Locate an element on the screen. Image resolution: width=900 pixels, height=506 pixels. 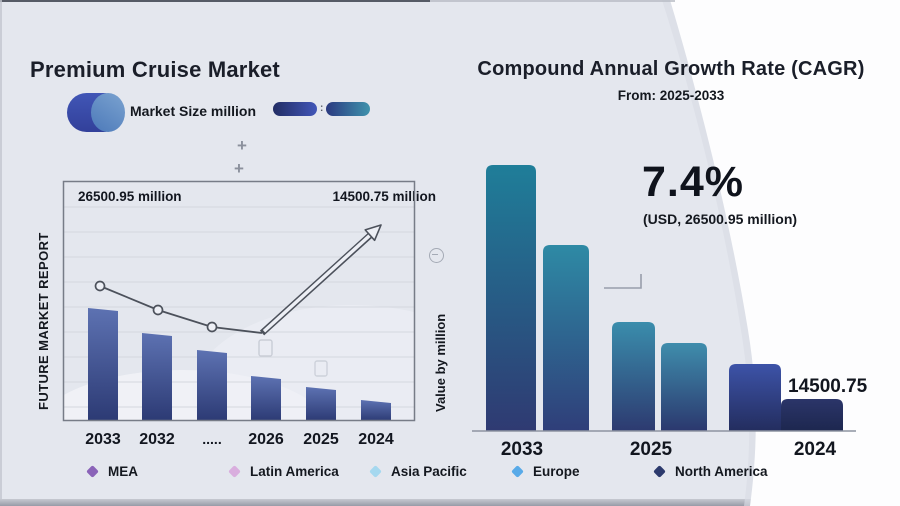
value-annotation-right: 14500.75 million is located at coordinates (384, 196).